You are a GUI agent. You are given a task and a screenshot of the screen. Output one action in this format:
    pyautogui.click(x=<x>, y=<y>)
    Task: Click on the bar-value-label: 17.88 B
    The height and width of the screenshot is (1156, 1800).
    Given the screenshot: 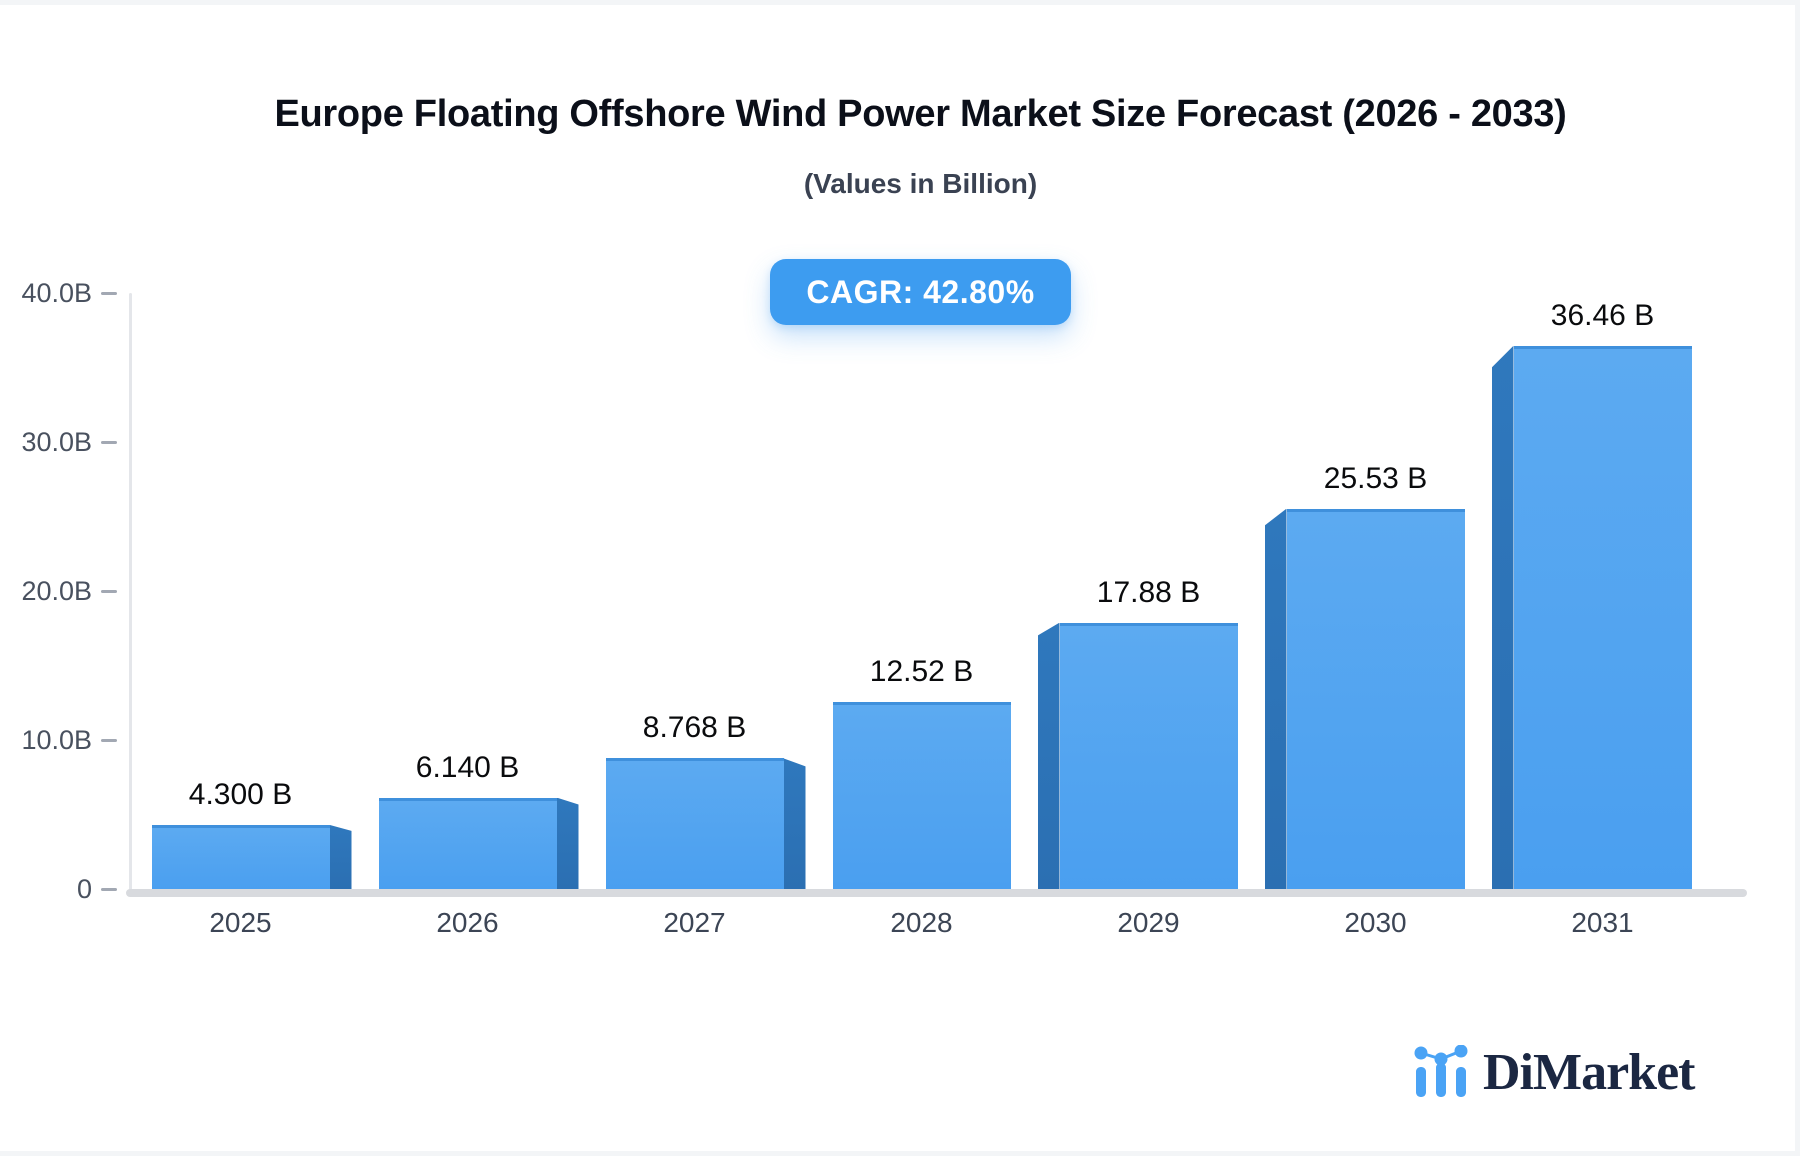 What is the action you would take?
    pyautogui.click(x=1148, y=592)
    